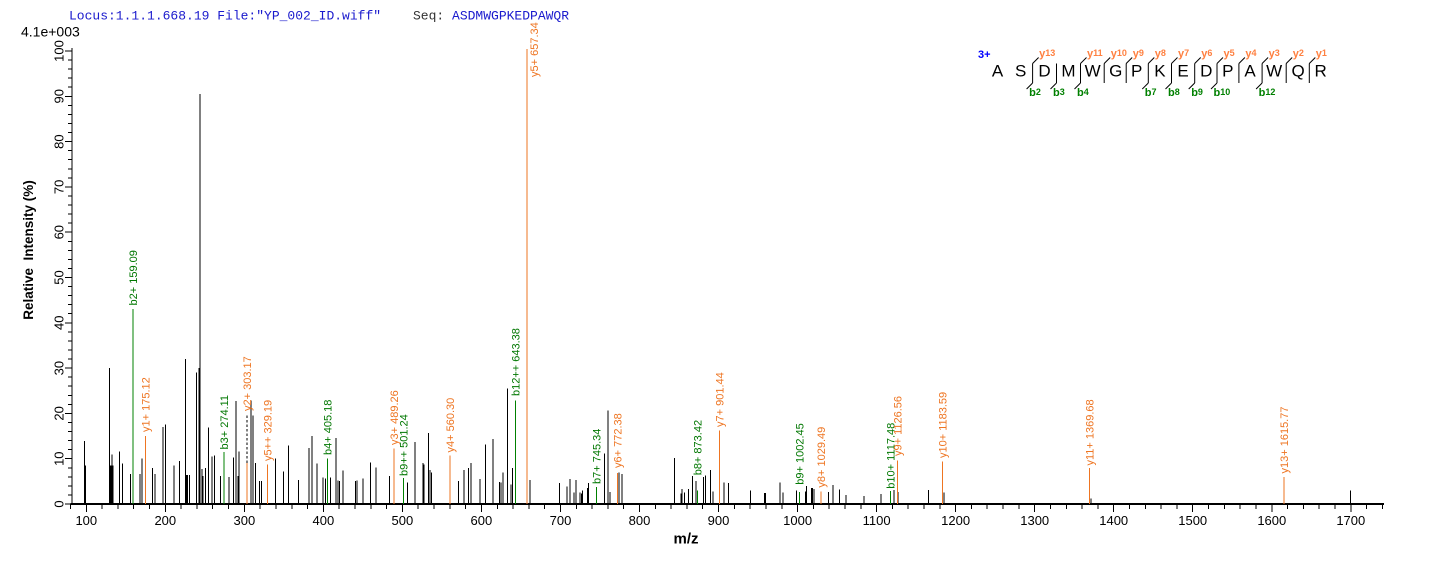 The width and height of the screenshot is (1436, 567). I want to click on svg-text: y3+ 489.26, so click(395, 417).